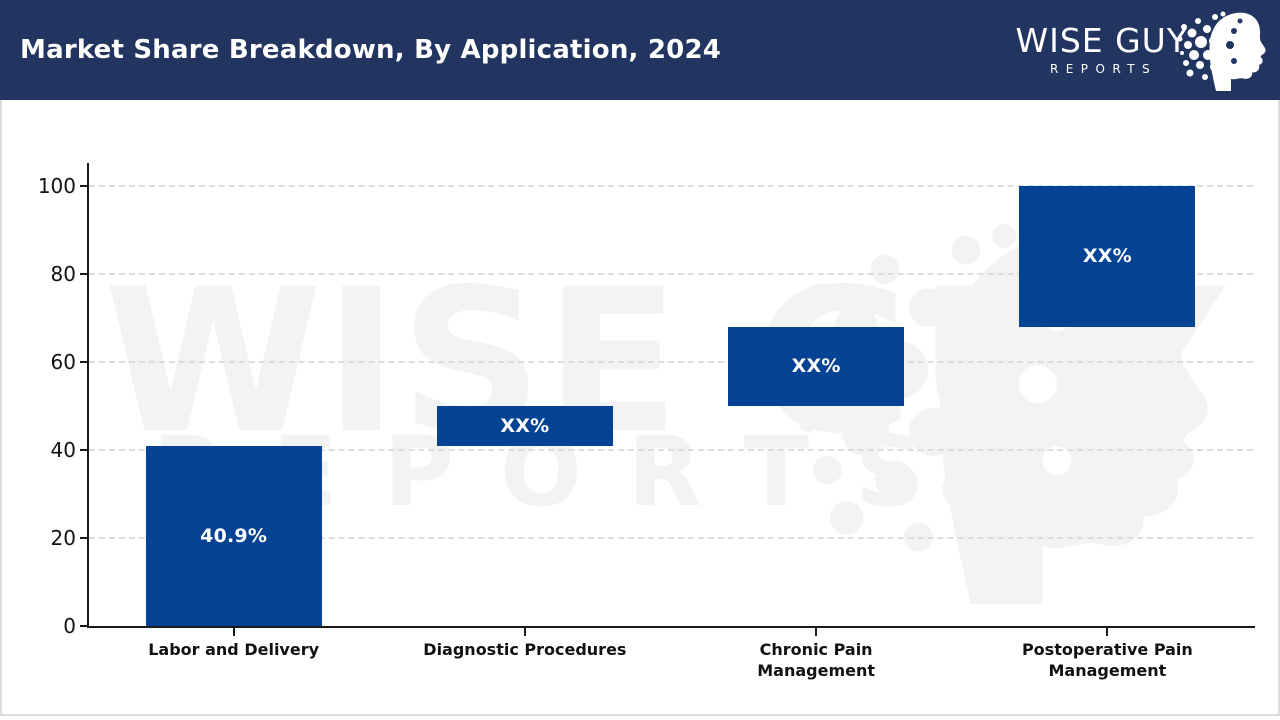 The height and width of the screenshot is (720, 1280). I want to click on bar-value-label-2: XX%, so click(525, 426).